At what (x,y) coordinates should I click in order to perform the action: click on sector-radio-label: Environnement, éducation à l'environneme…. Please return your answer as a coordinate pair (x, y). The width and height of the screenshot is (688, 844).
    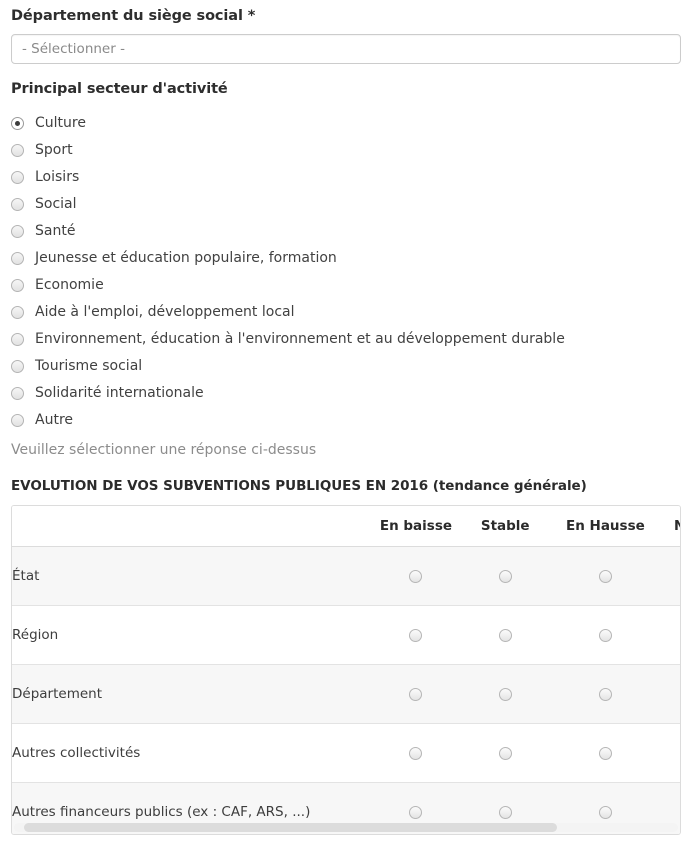
    Looking at the image, I should click on (300, 339).